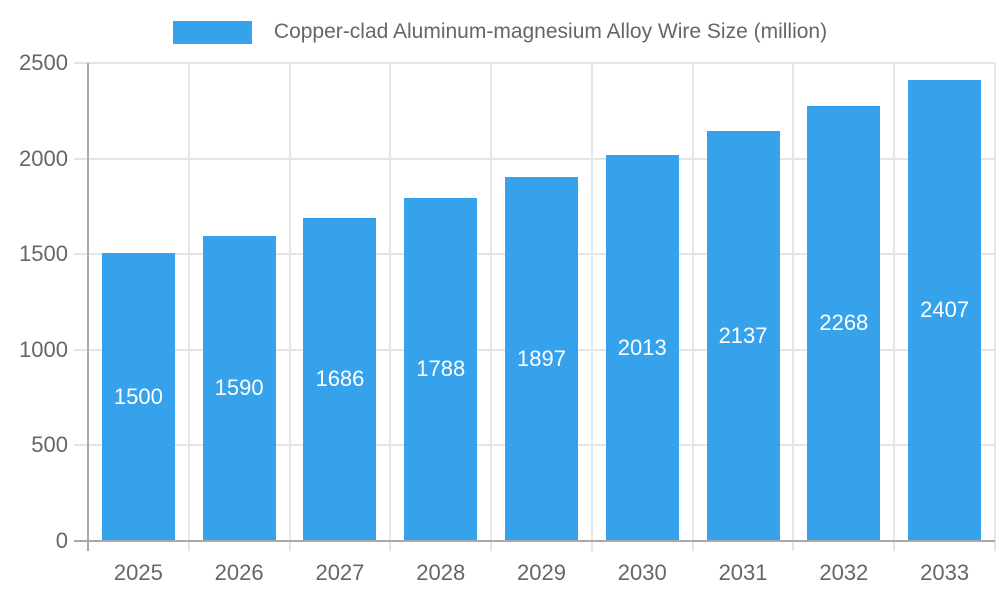  I want to click on legend-swatch, so click(212, 32).